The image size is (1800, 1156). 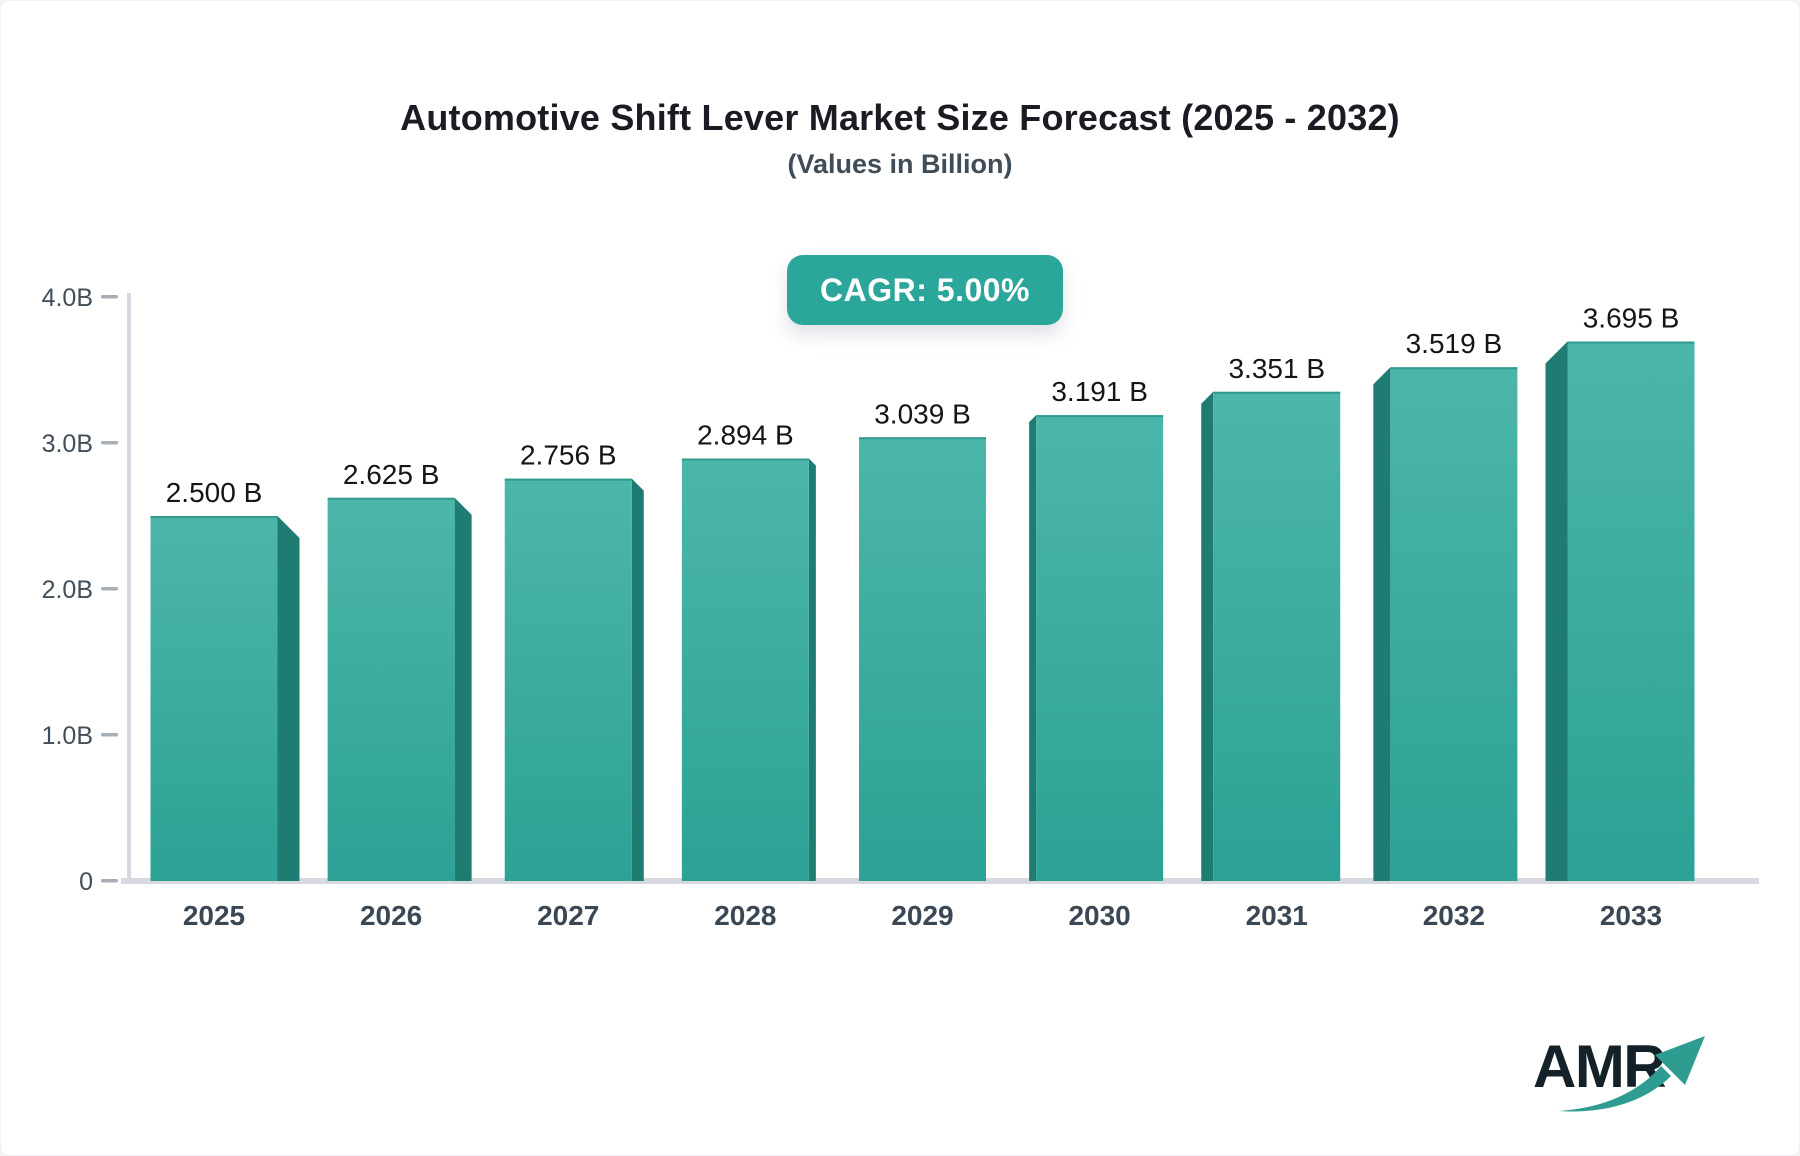 What do you see at coordinates (745, 915) in the screenshot?
I see `x-axis-label: 2028` at bounding box center [745, 915].